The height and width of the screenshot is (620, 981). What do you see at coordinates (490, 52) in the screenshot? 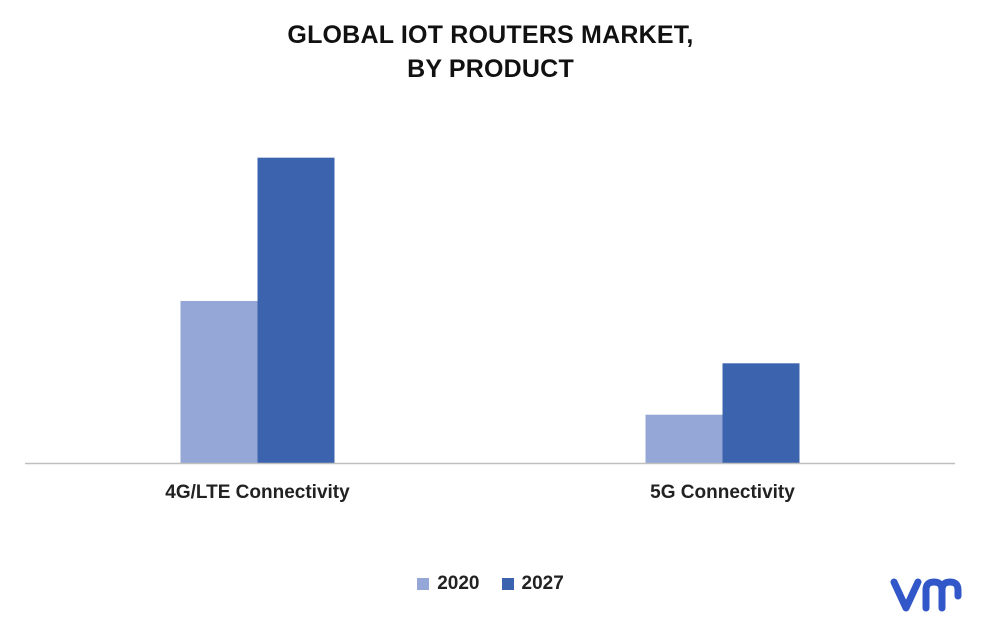
I see `chart-title: GLOBAL IOT ROUTERS MARKET, BY PRODUCT` at bounding box center [490, 52].